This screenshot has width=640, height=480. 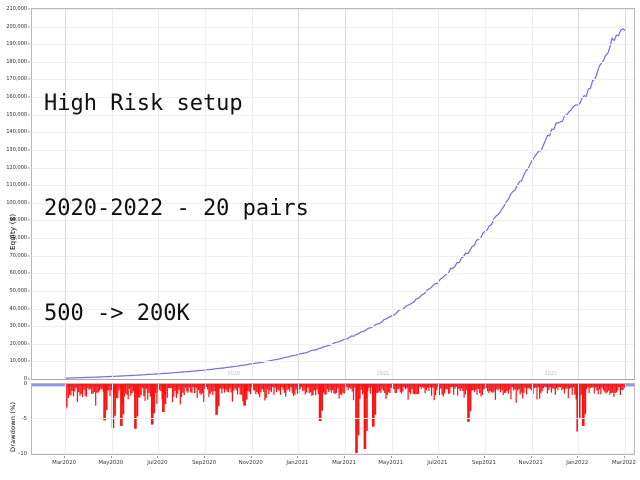 I want to click on x-tick-label: Sep2020, so click(x=204, y=463).